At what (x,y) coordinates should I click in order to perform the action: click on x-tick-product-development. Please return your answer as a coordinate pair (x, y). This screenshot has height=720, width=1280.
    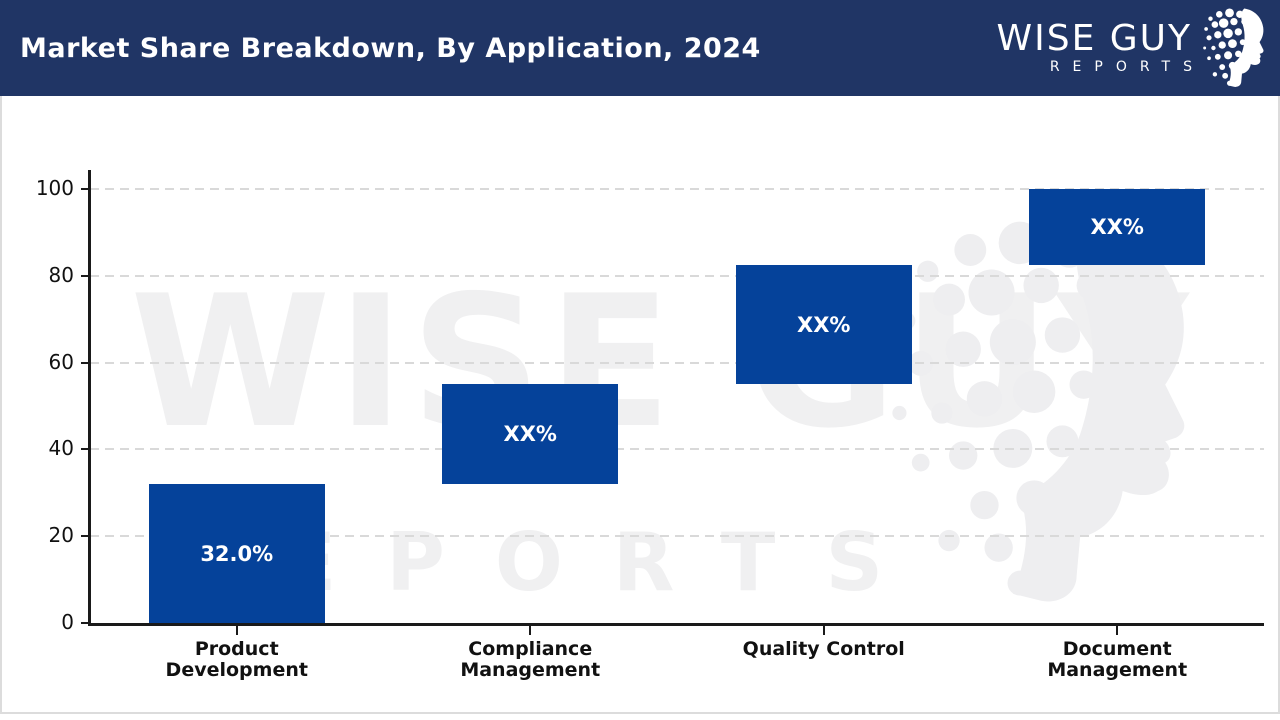
    Looking at the image, I should click on (236, 630).